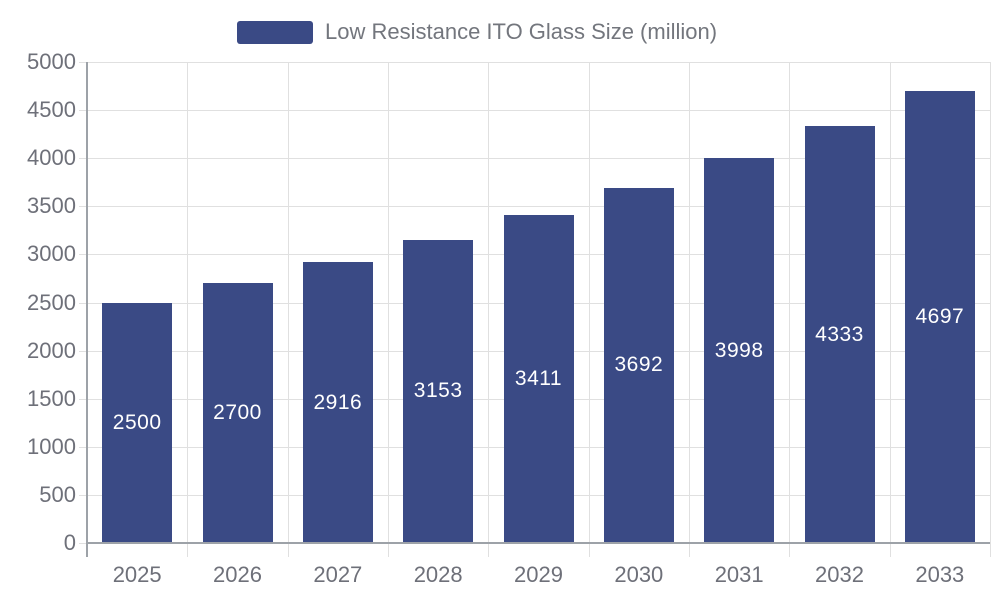 The image size is (1000, 600). Describe the element at coordinates (940, 574) in the screenshot. I see `x-axis-tick-label: 2033` at that location.